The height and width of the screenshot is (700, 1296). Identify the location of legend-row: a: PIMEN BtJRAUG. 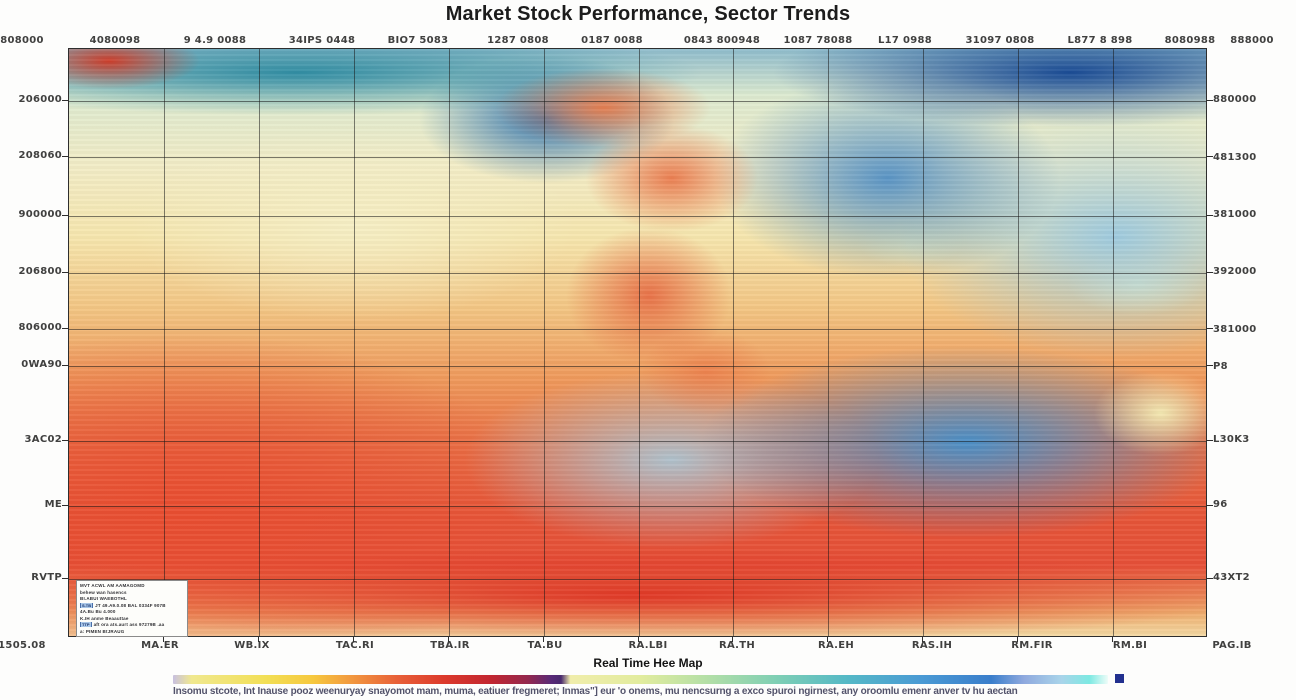
(132, 631).